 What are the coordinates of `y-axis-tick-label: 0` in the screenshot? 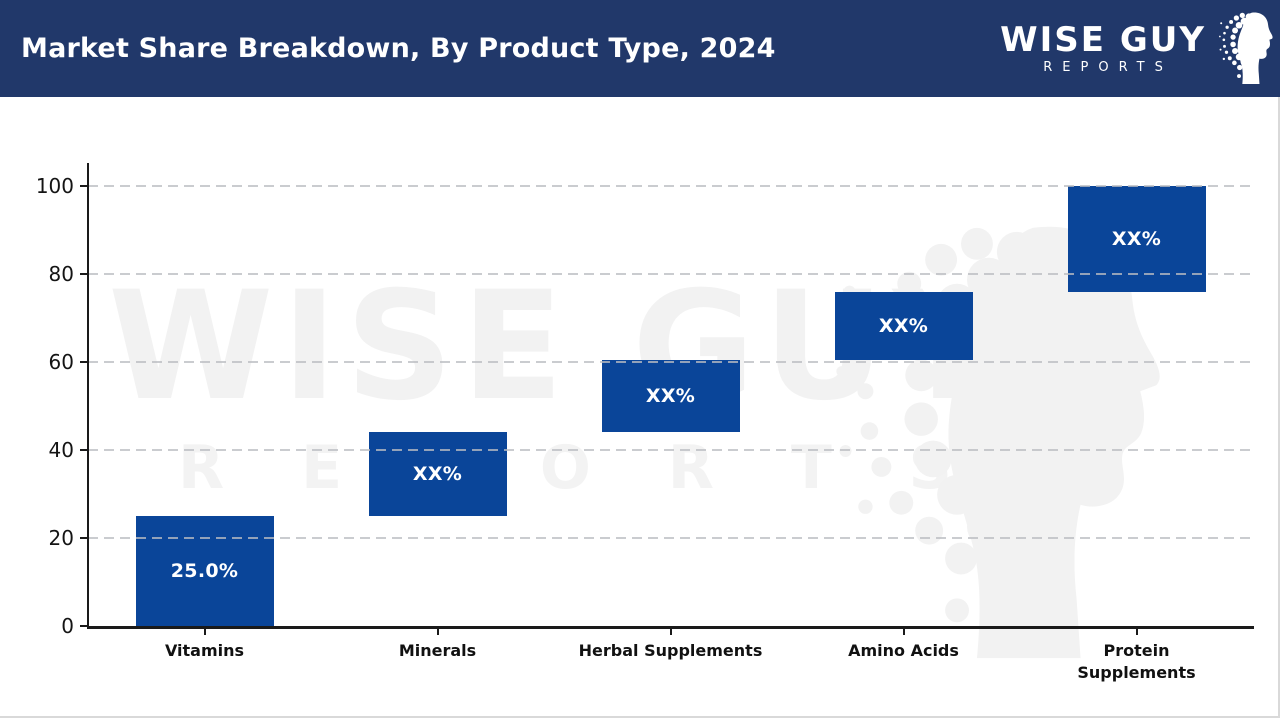 It's located at (67, 626).